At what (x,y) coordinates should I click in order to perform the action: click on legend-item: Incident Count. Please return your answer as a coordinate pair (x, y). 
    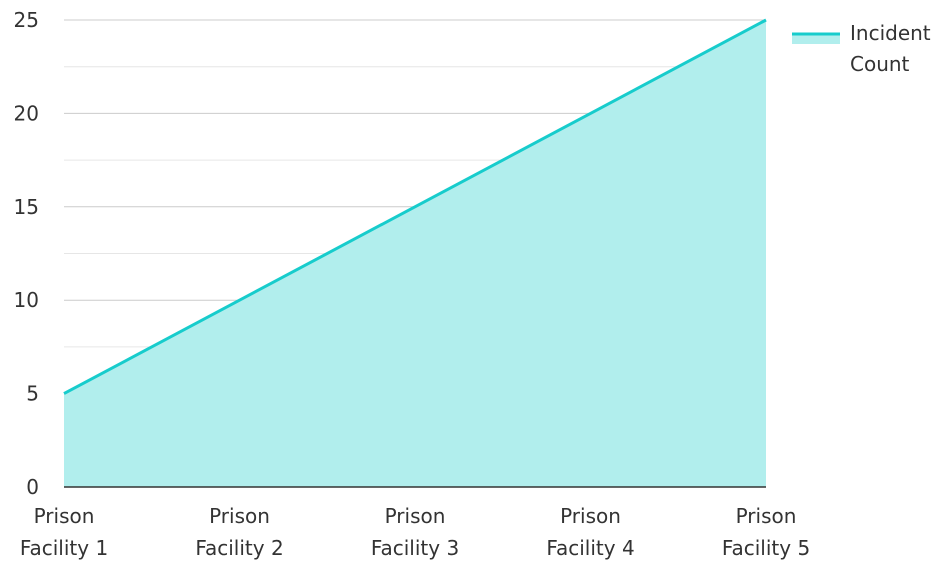
    Looking at the image, I should click on (861, 48).